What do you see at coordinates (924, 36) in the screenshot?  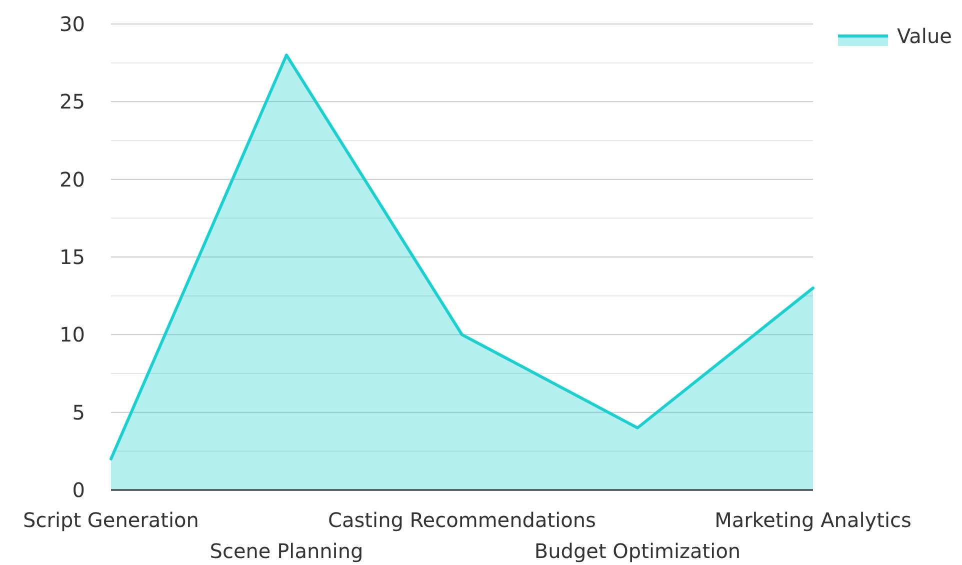 I see `legend-label: Value` at bounding box center [924, 36].